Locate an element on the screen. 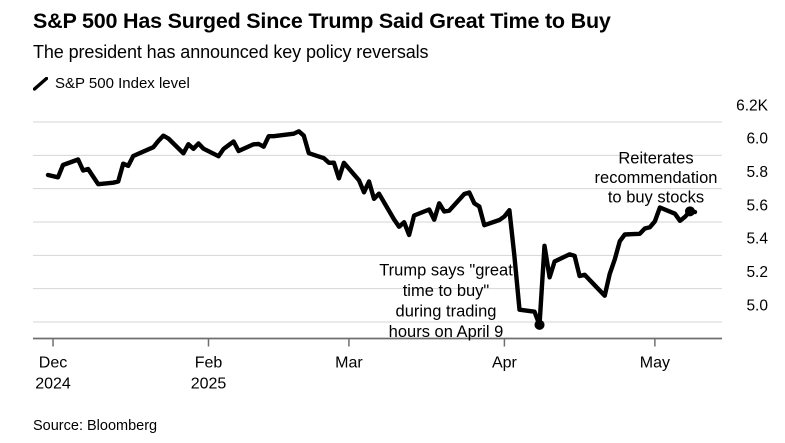 Image resolution: width=785 pixels, height=443 pixels. x-axis-sublabel: 2025 is located at coordinates (209, 384).